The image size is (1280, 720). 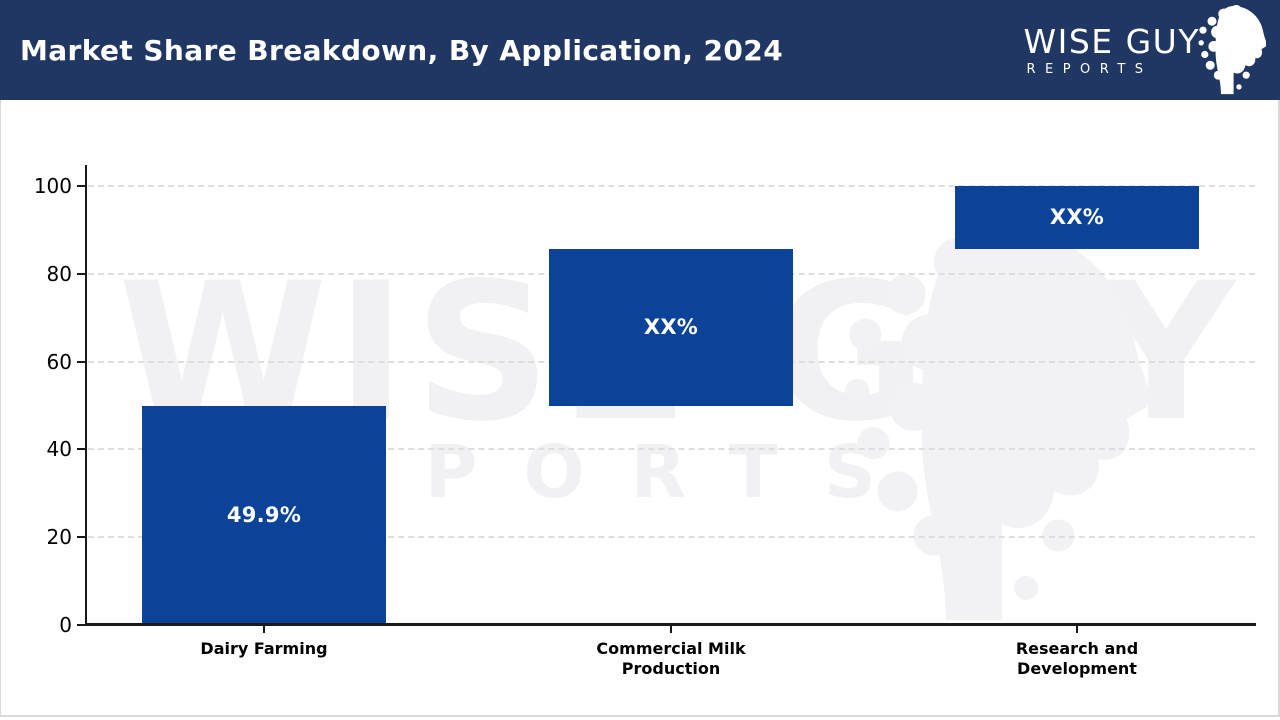 What do you see at coordinates (1077, 658) in the screenshot?
I see `category-label: Research and Development` at bounding box center [1077, 658].